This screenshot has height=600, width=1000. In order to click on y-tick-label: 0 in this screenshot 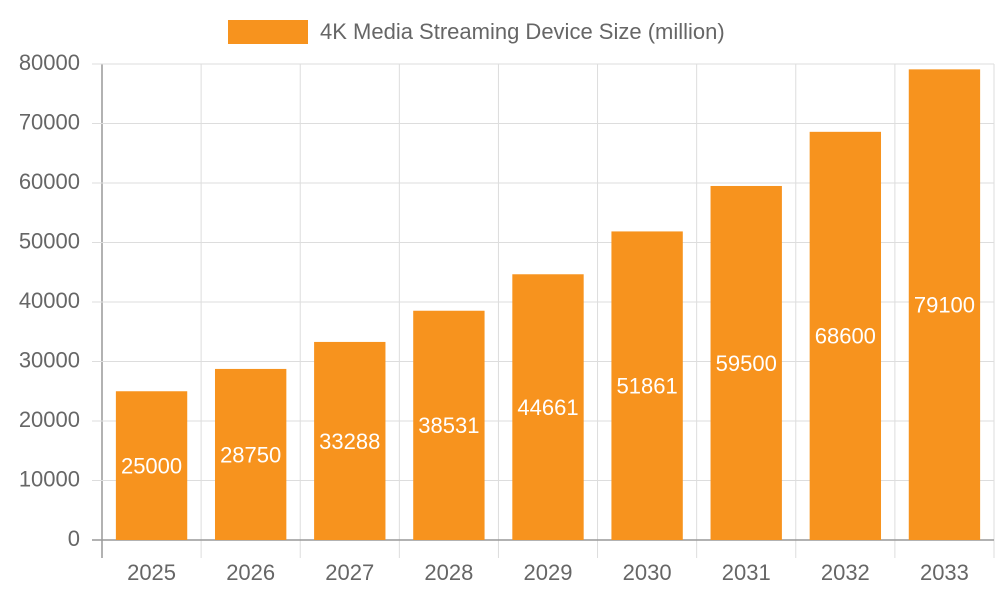, I will do `click(74, 538)`.